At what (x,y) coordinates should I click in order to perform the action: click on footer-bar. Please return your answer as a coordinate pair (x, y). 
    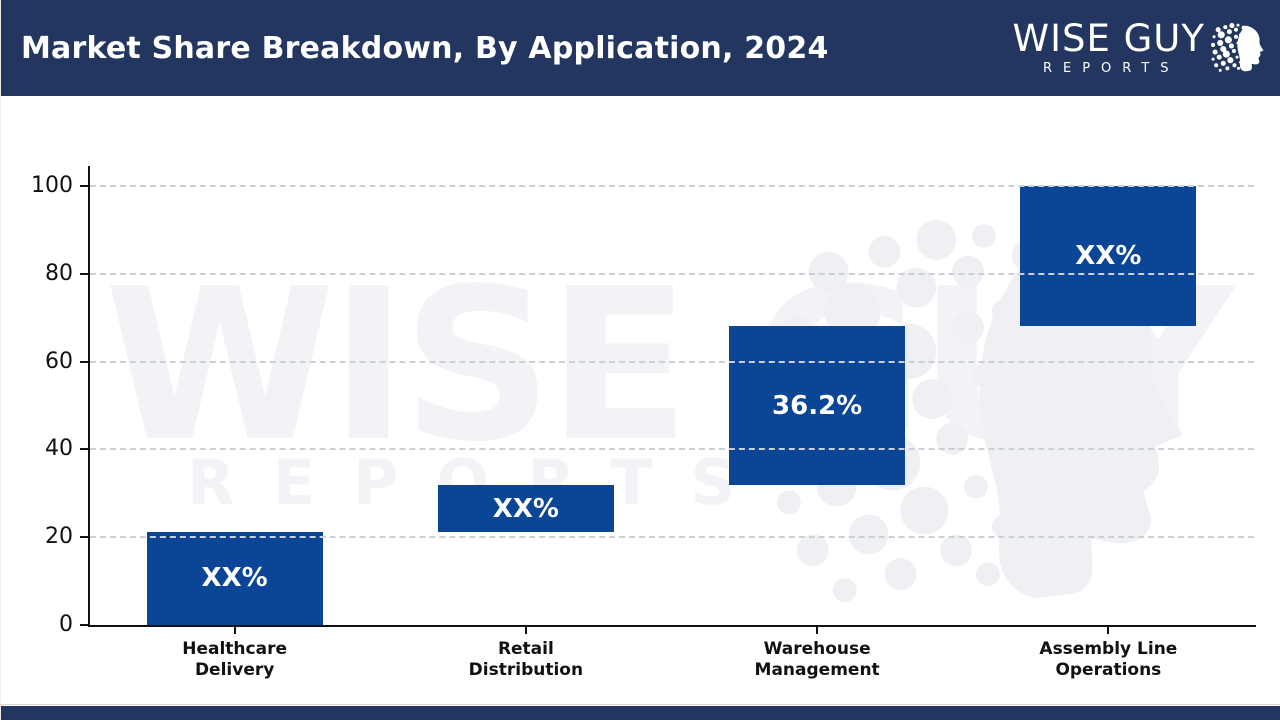
    Looking at the image, I should click on (640, 713).